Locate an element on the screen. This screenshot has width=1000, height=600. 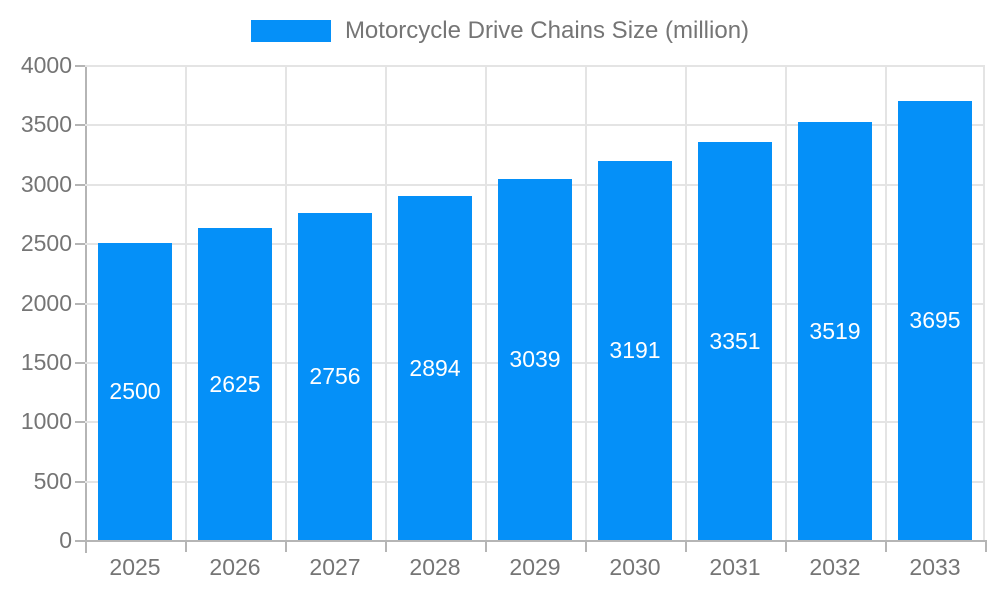
y-tick-label: 4000 is located at coordinates (46, 65).